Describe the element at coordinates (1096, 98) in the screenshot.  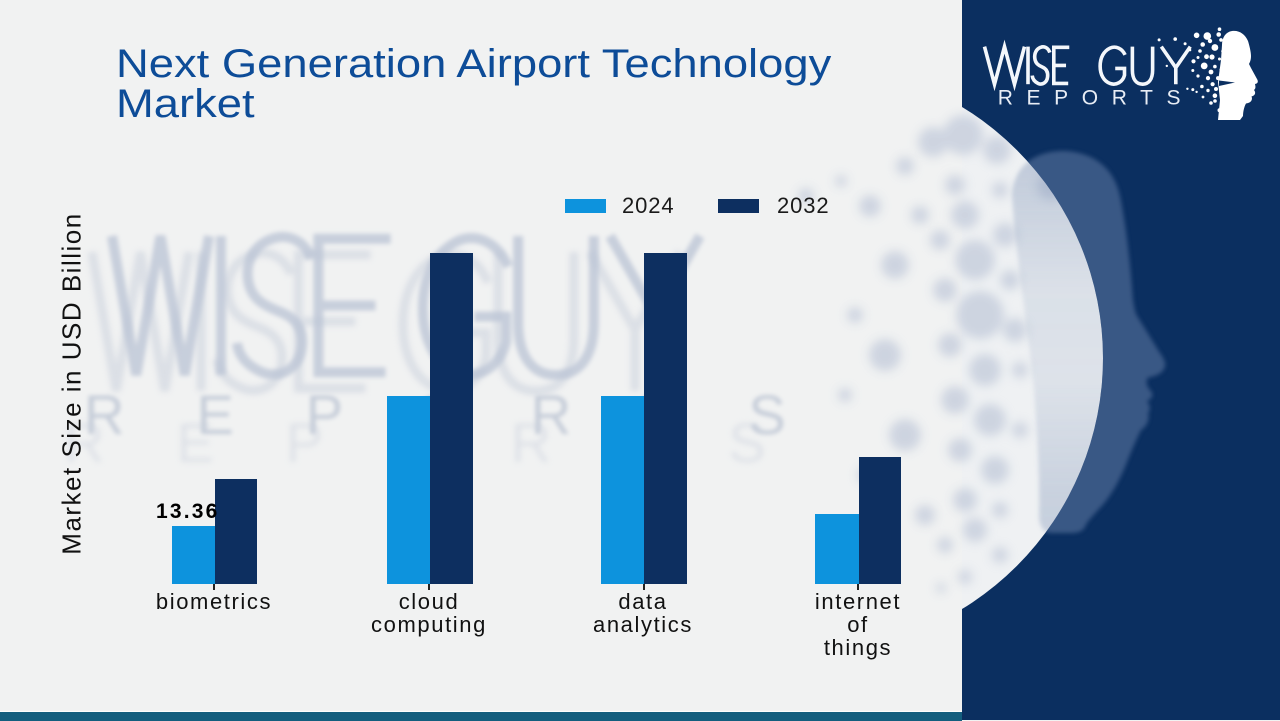
I see `svg-text: REPORTS` at that location.